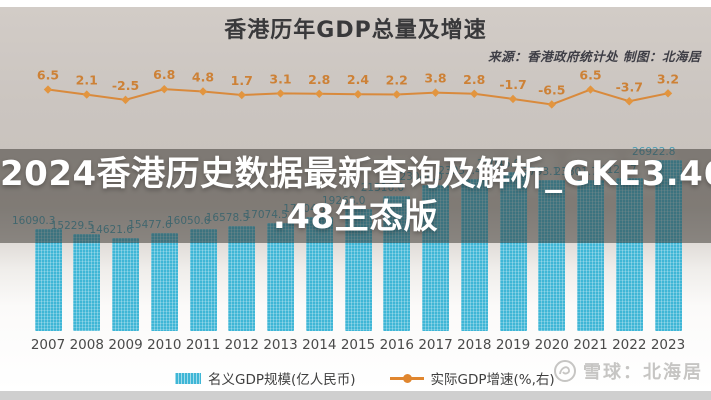 The width and height of the screenshot is (711, 400). I want to click on growth-value-label: -1.7, so click(512, 84).